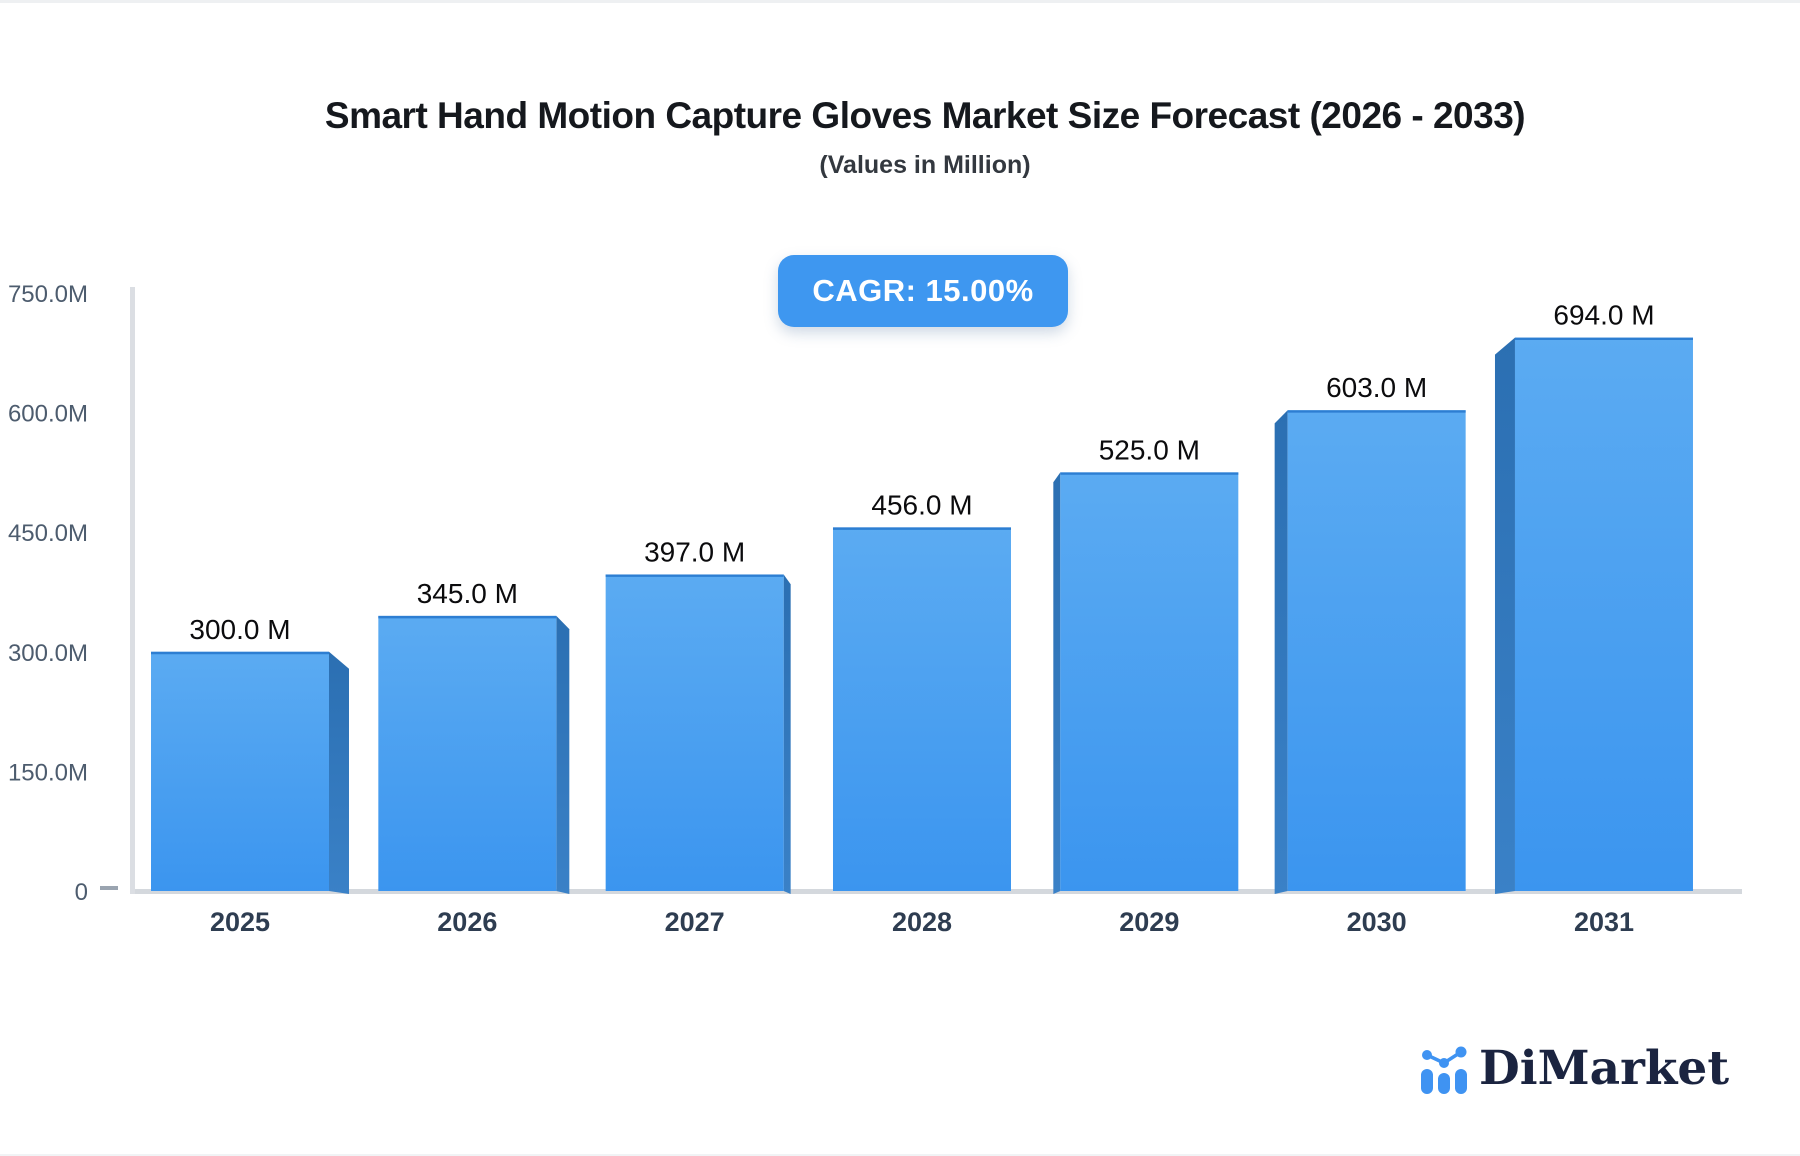  I want to click on bar-value-label: 300.0 M, so click(239, 629).